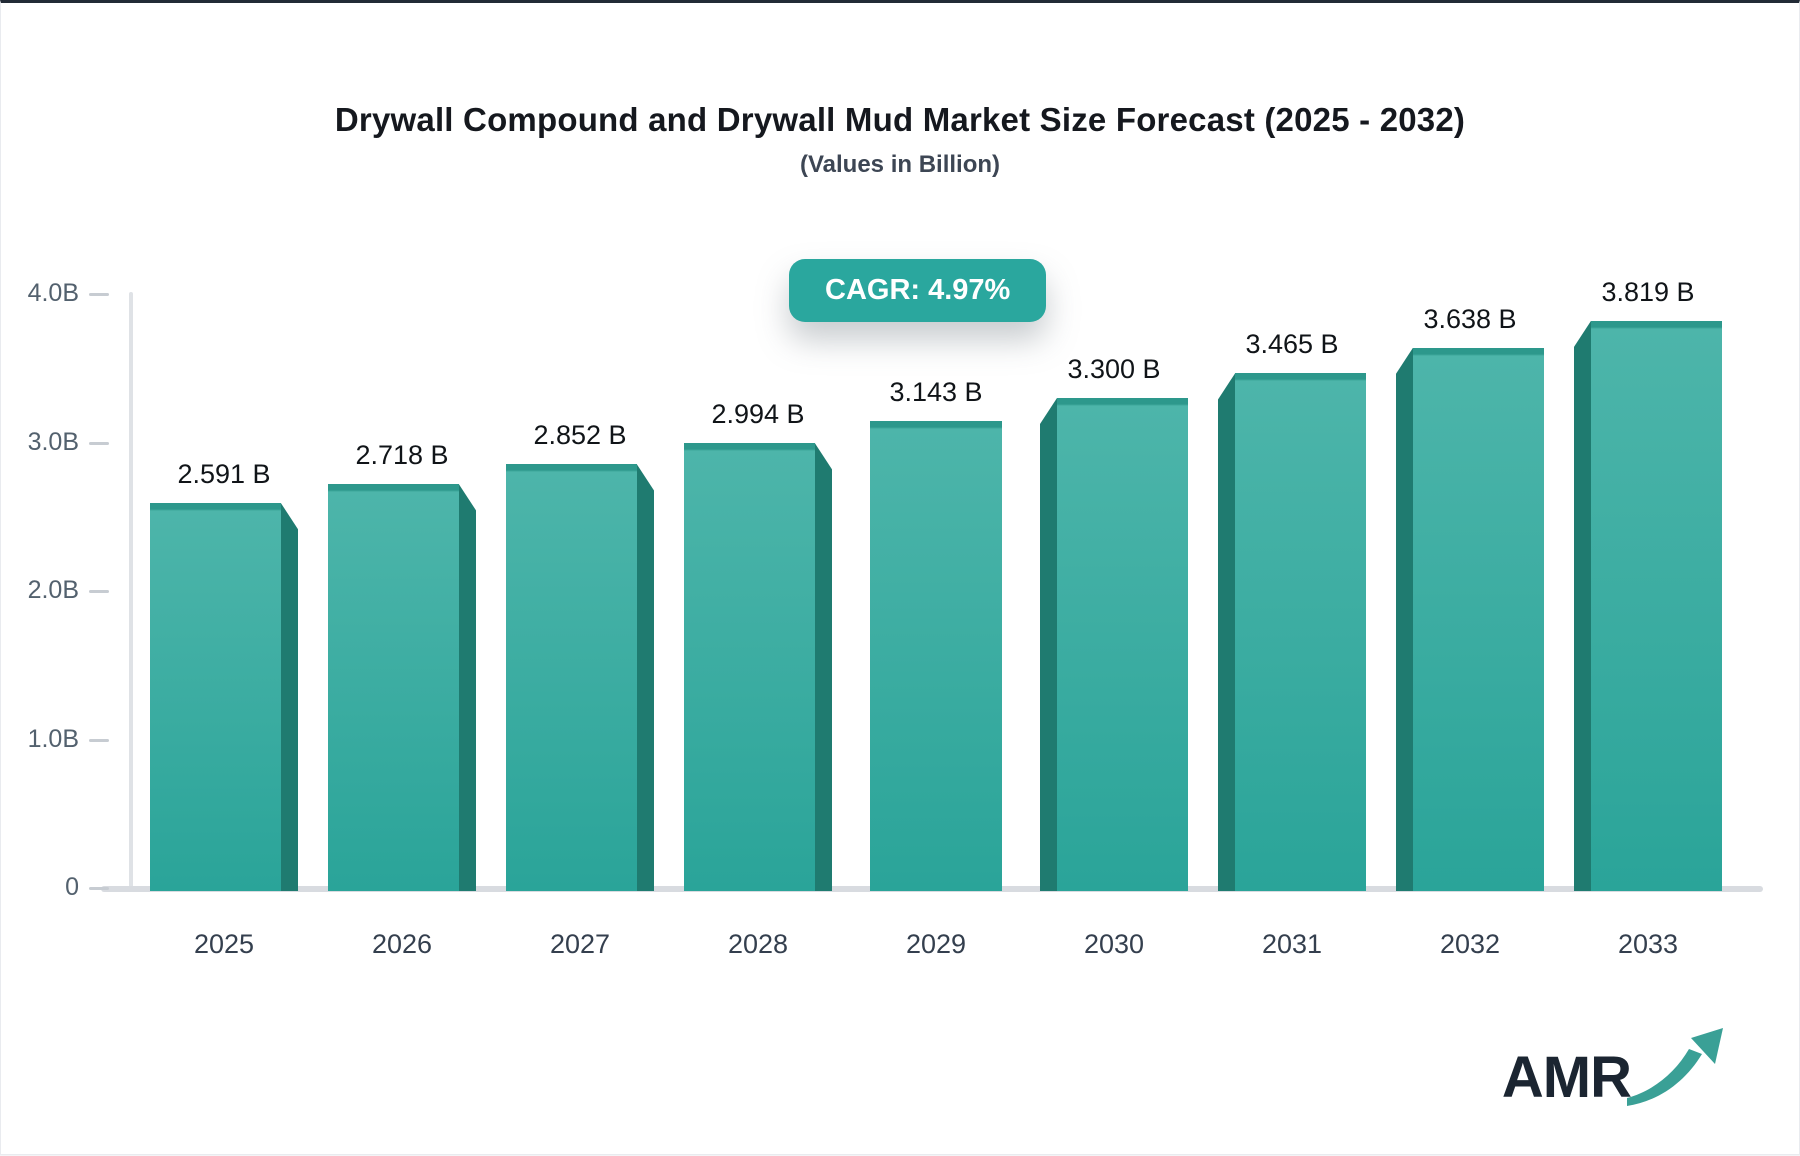  What do you see at coordinates (1114, 368) in the screenshot?
I see `bar-value-label: 3.300 B` at bounding box center [1114, 368].